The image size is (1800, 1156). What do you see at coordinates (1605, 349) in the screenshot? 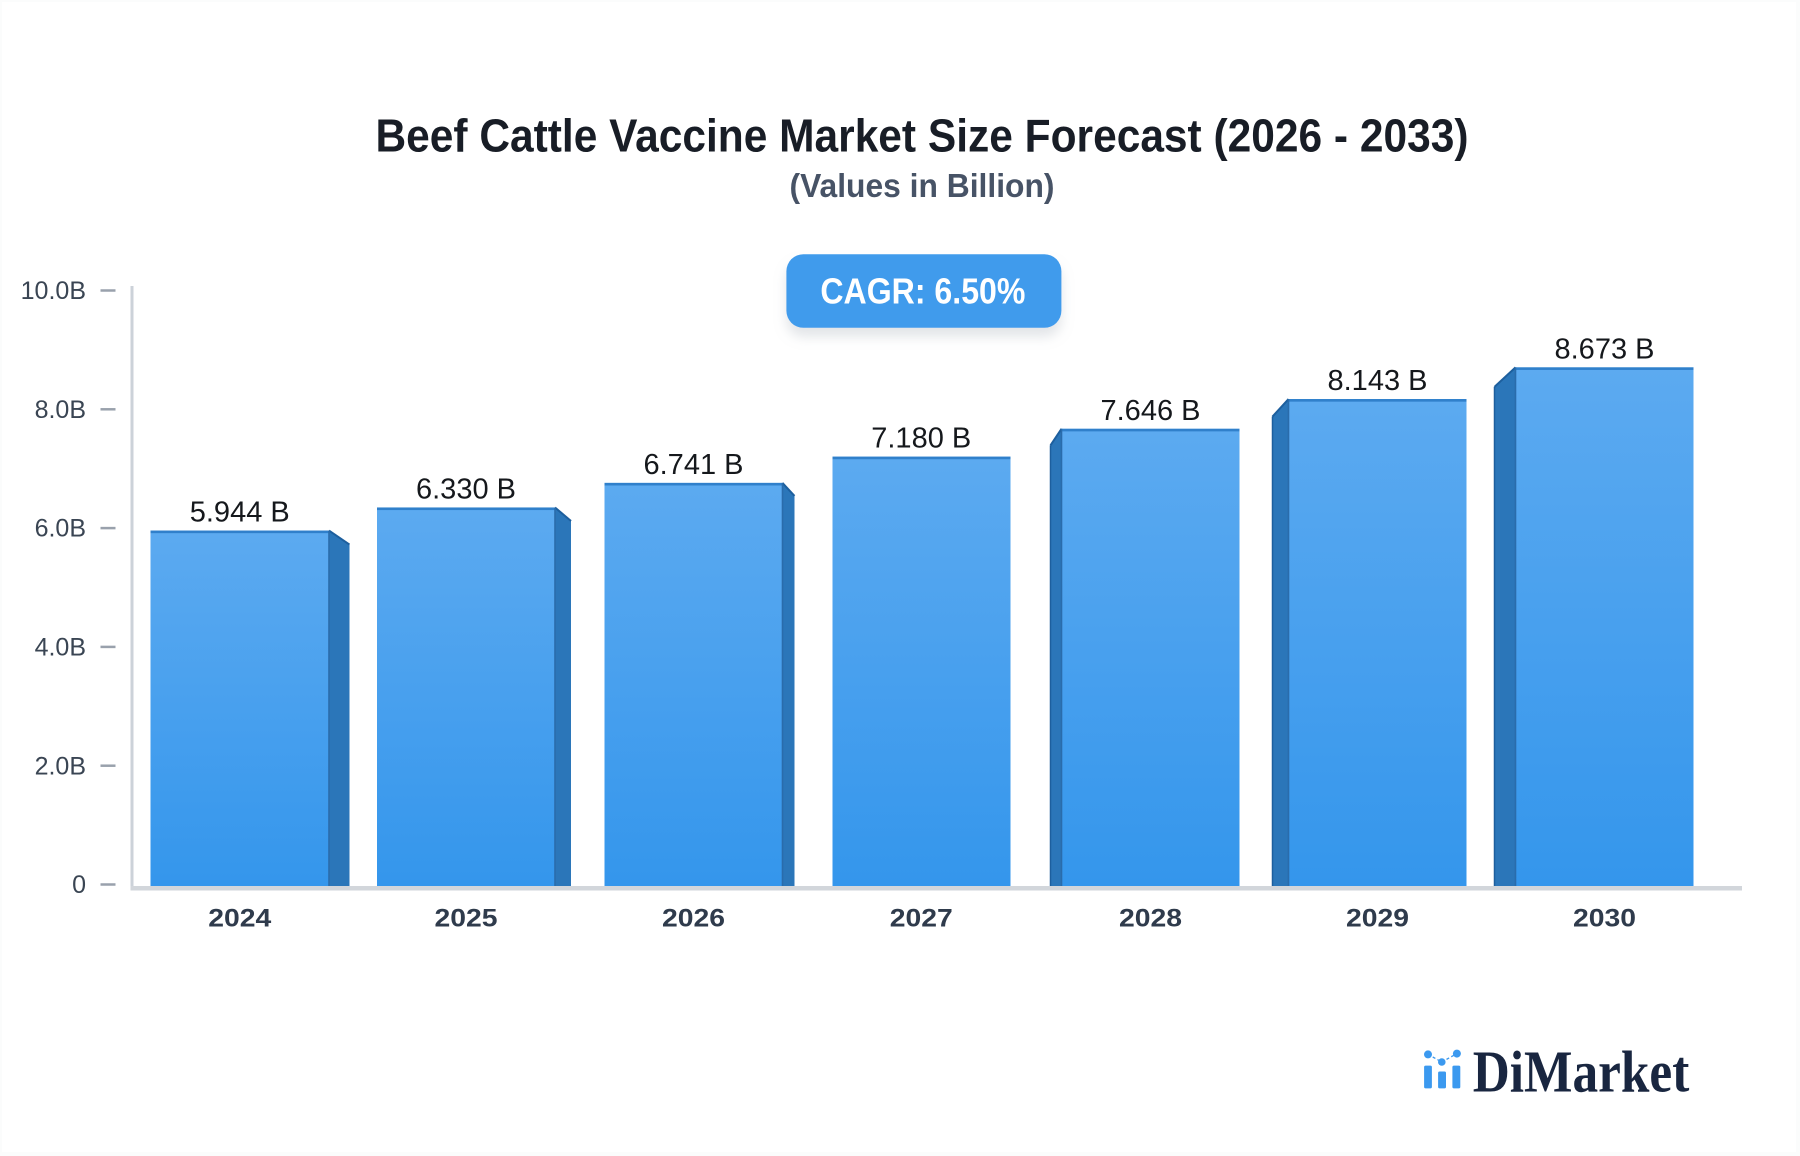
I see `svg-text: 8.673 B` at bounding box center [1605, 349].